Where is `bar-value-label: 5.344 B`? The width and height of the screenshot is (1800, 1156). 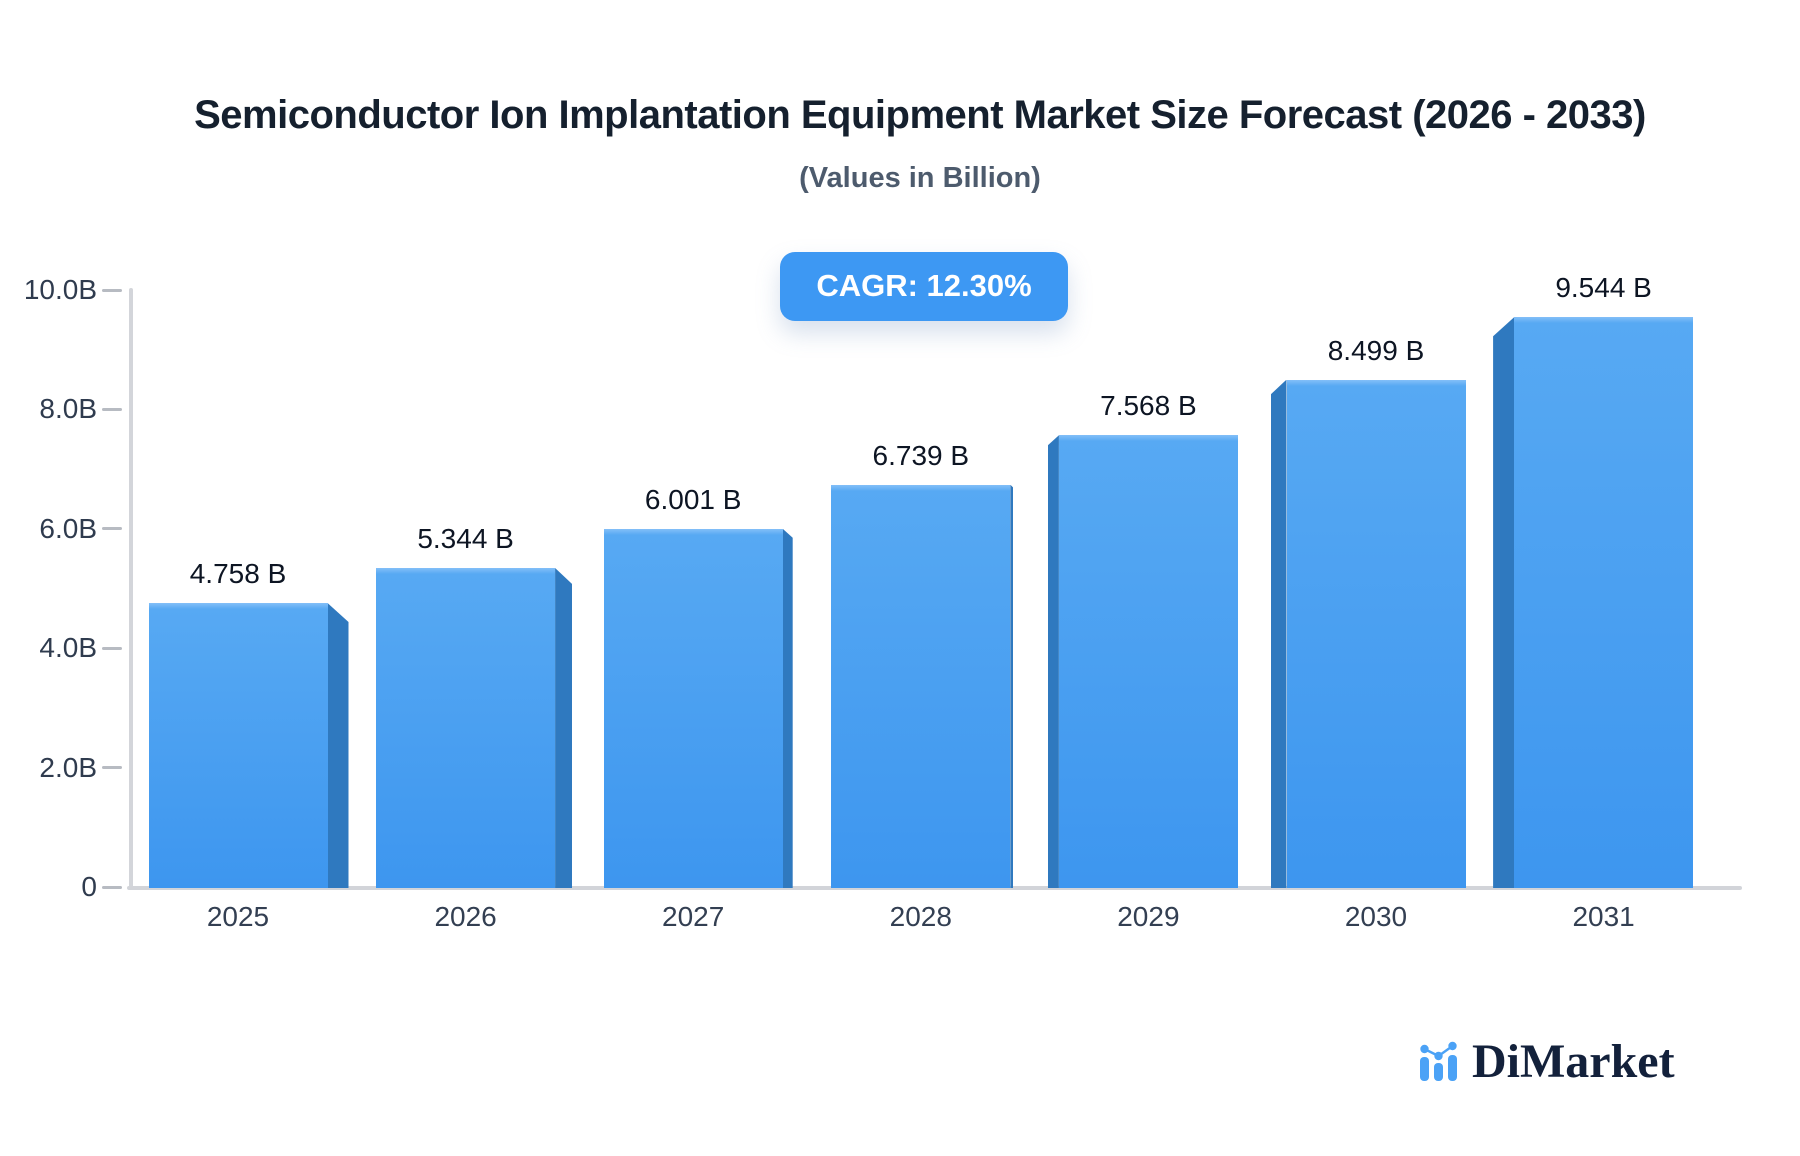 bar-value-label: 5.344 B is located at coordinates (465, 538).